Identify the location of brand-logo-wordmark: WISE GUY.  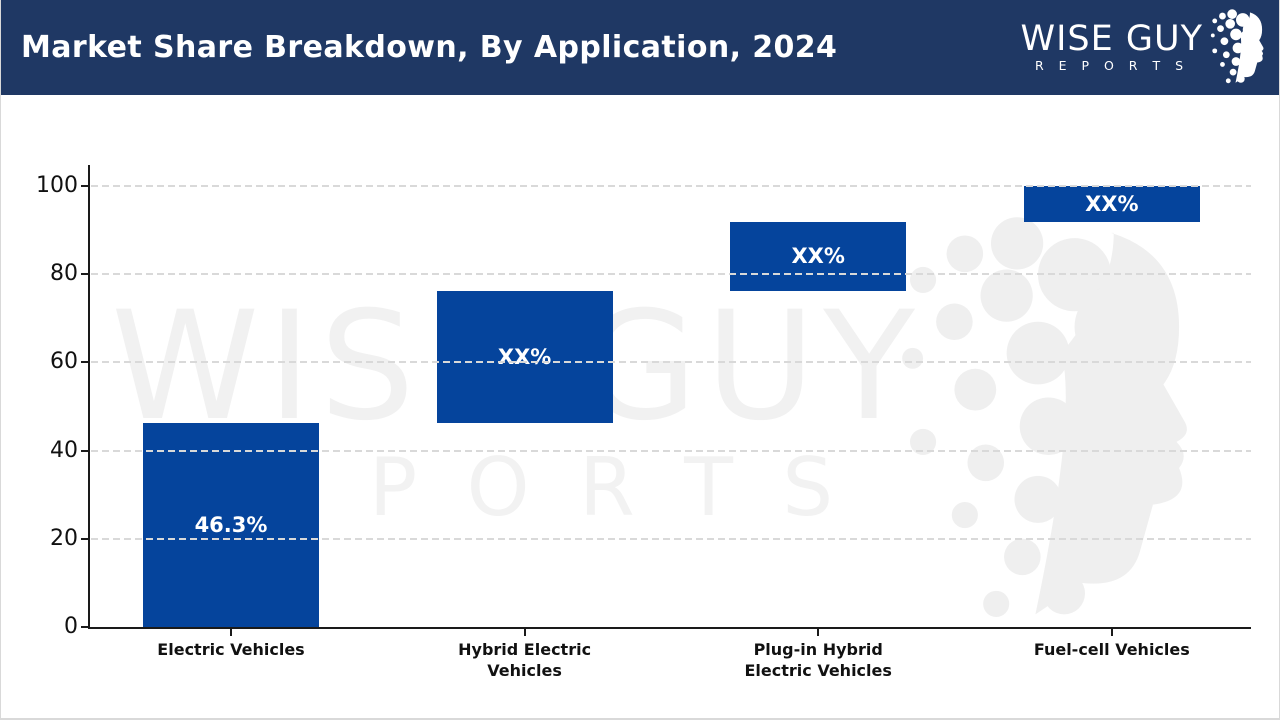
(1111, 39).